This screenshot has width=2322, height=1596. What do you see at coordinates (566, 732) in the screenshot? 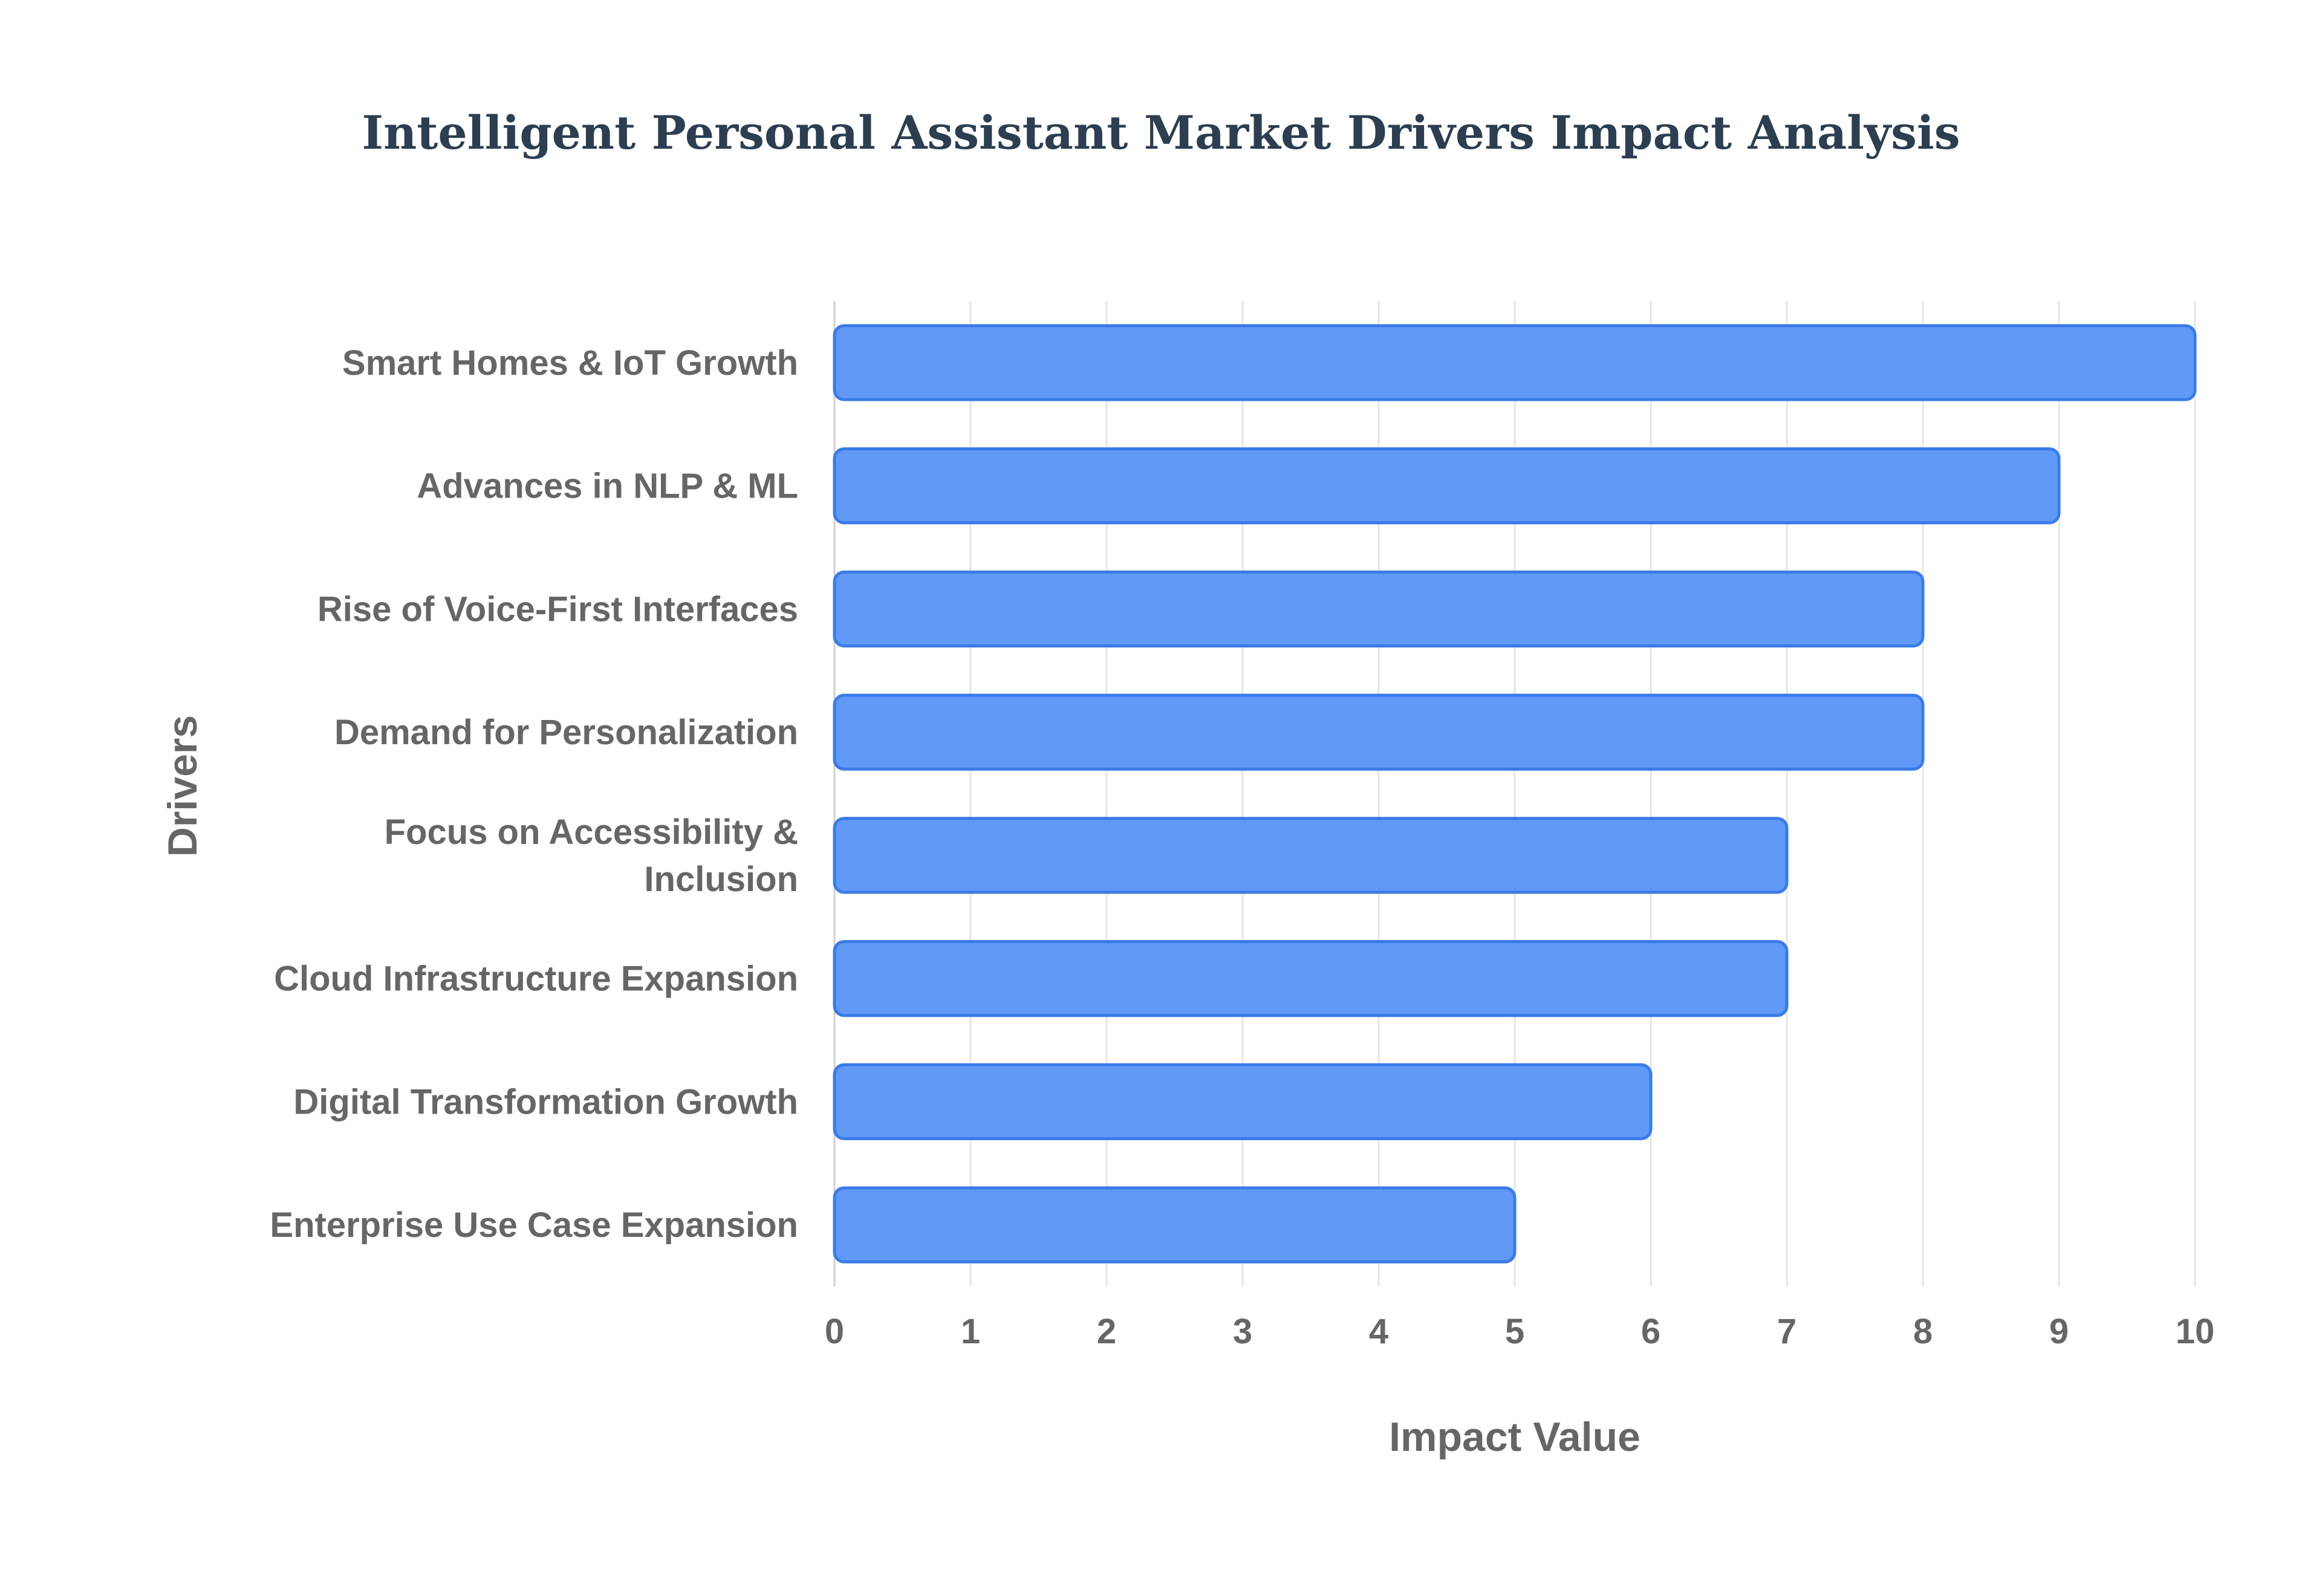
I see `category-label: Demand for Personalization` at bounding box center [566, 732].